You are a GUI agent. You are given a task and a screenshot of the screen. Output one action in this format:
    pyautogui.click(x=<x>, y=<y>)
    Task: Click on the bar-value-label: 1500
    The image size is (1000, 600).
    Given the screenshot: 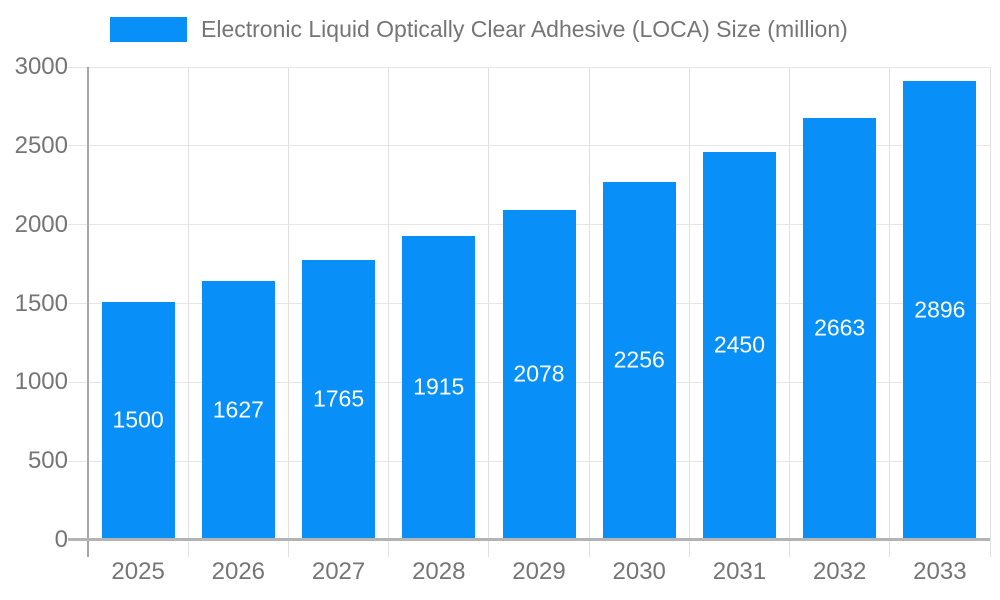 What is the action you would take?
    pyautogui.click(x=138, y=419)
    